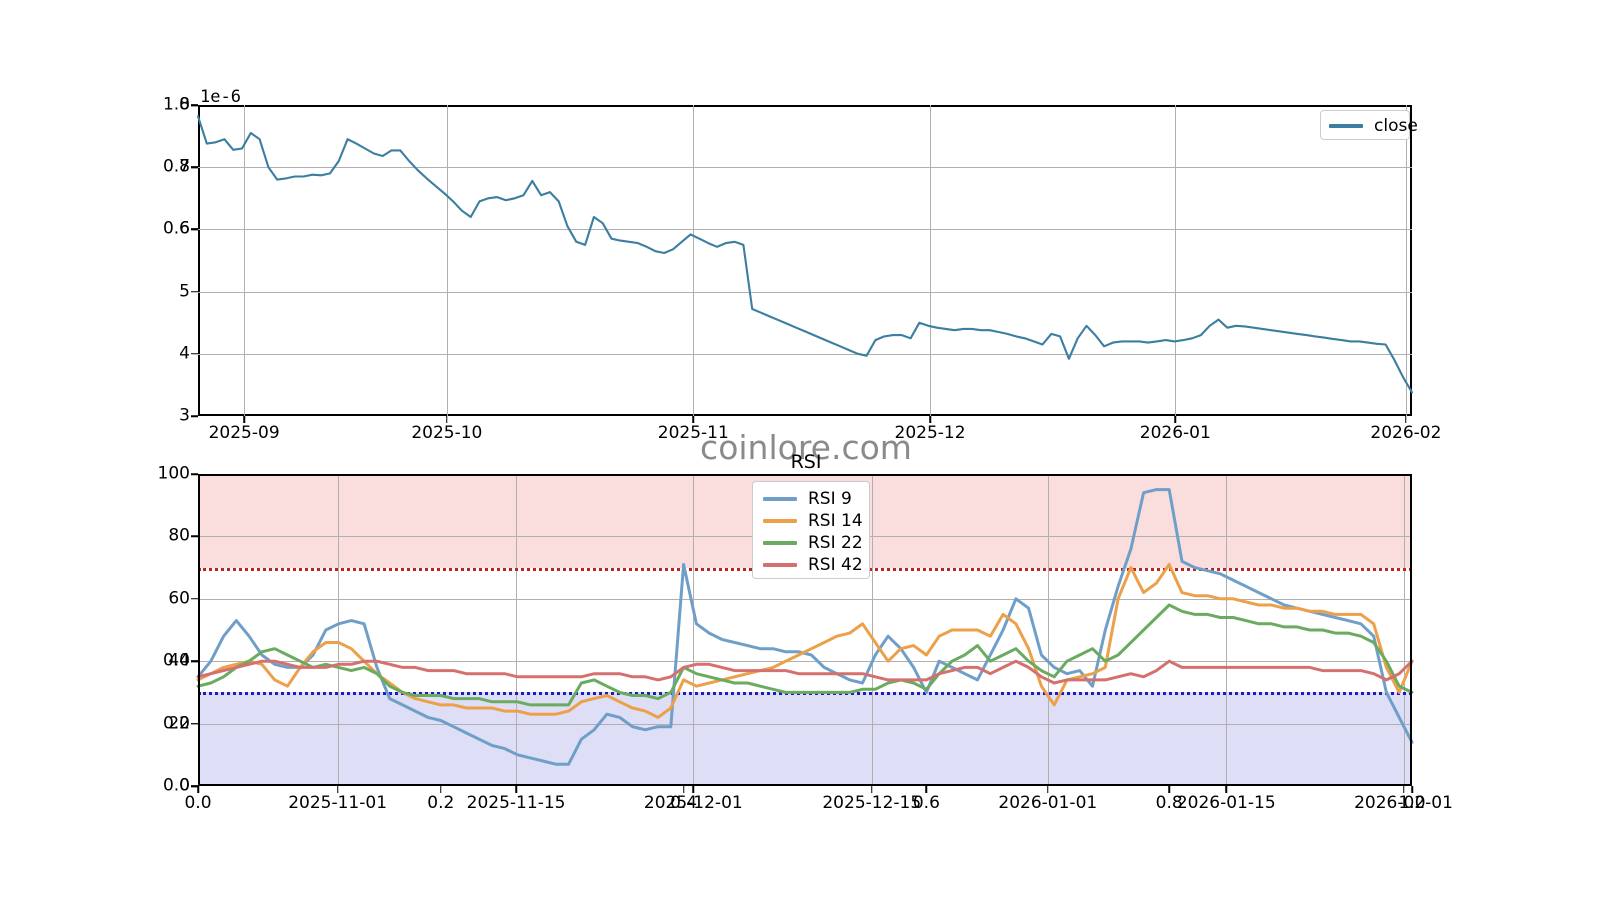 The height and width of the screenshot is (900, 1600). I want to click on x-tick-label-secondary: 1.0, so click(1412, 803).